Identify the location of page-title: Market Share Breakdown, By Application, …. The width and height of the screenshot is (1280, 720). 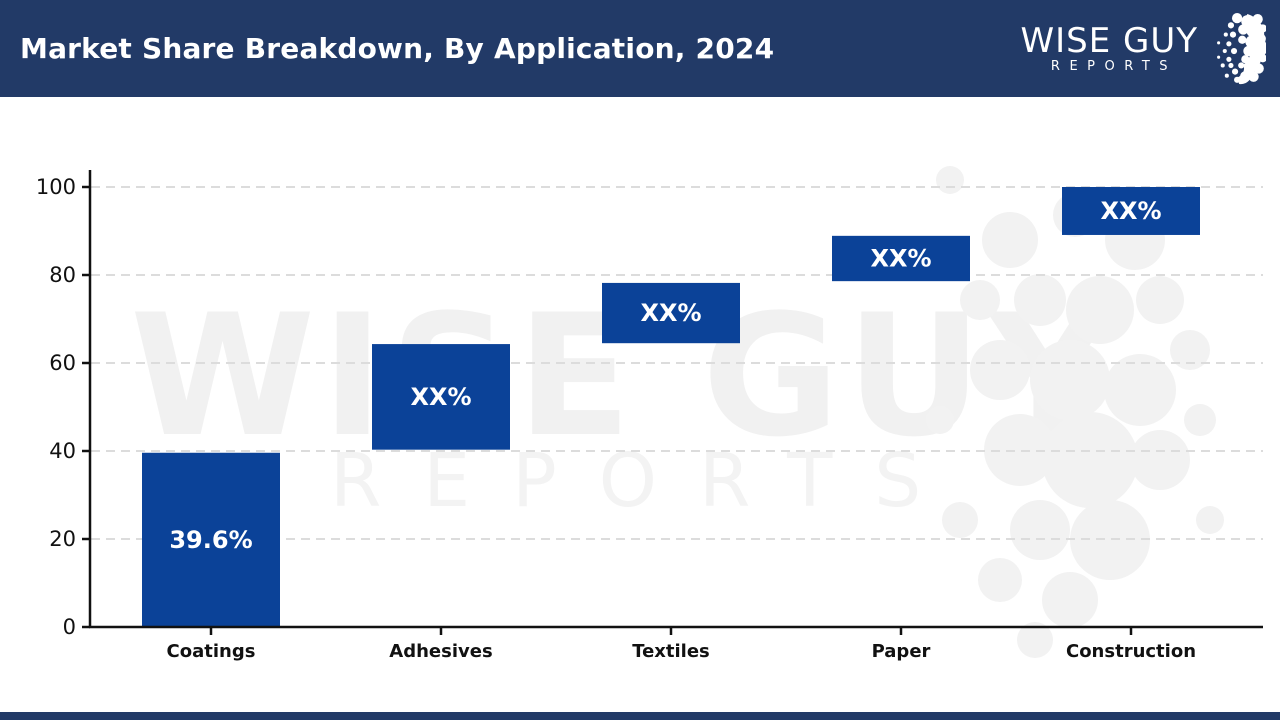
(397, 48).